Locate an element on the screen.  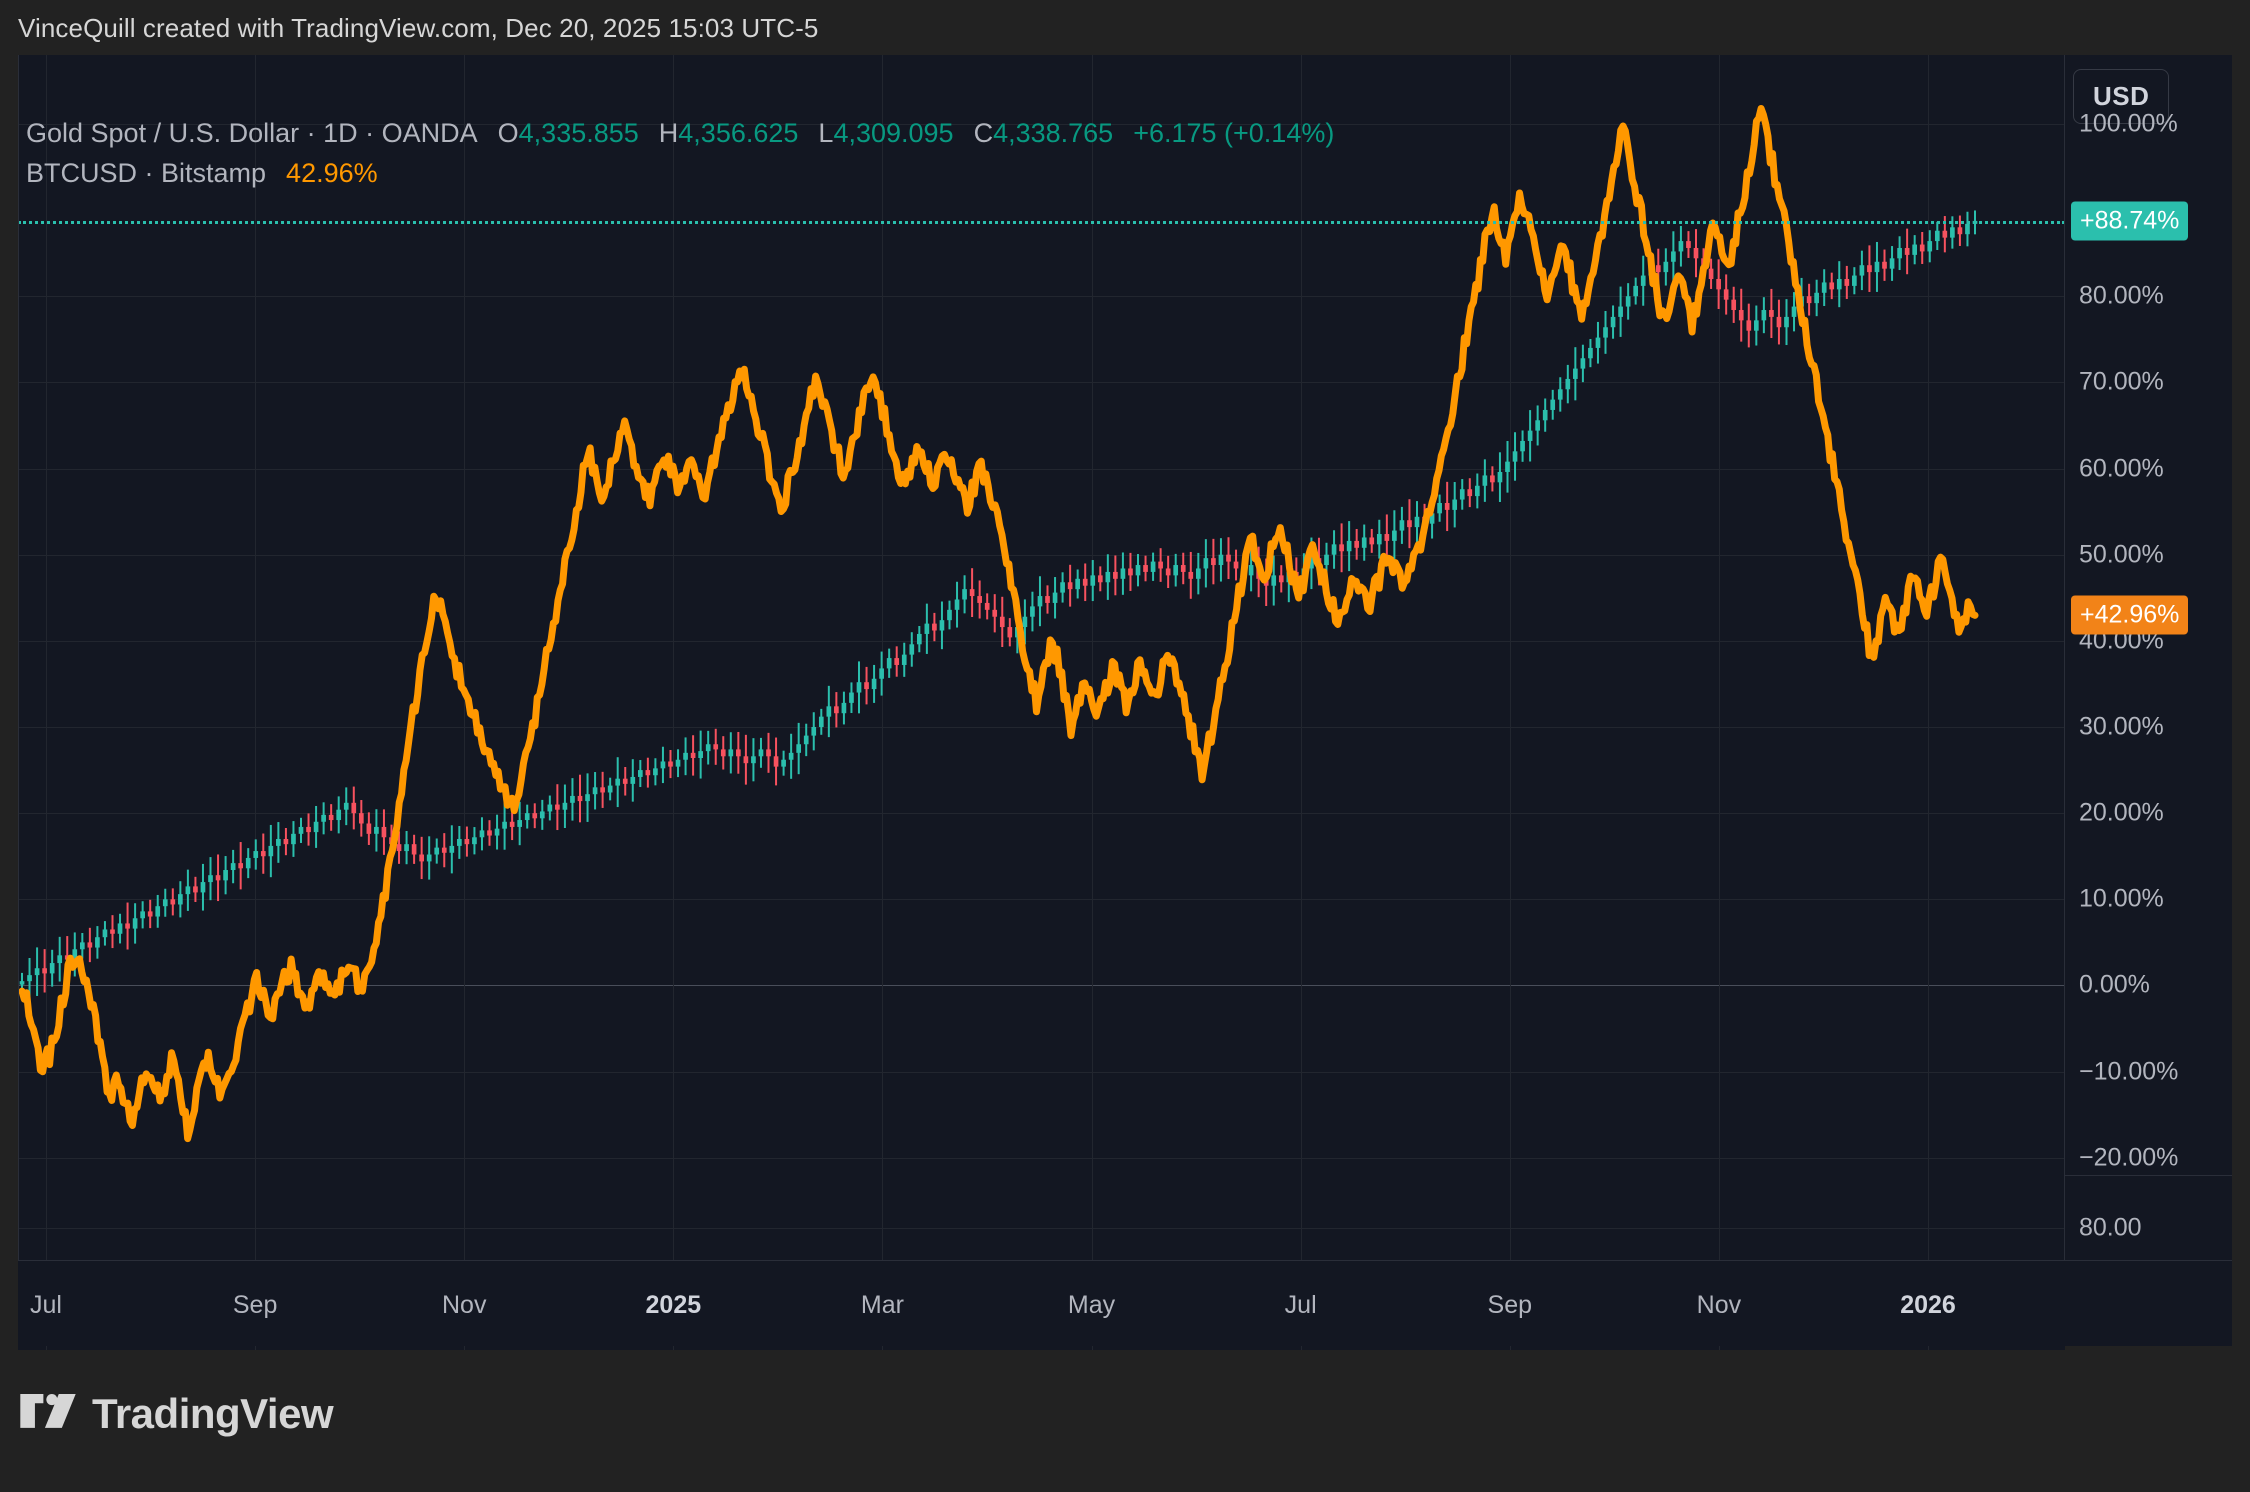
legend-row-btcusd: BTCUSD · Bitstamp 42.96% is located at coordinates (680, 173).